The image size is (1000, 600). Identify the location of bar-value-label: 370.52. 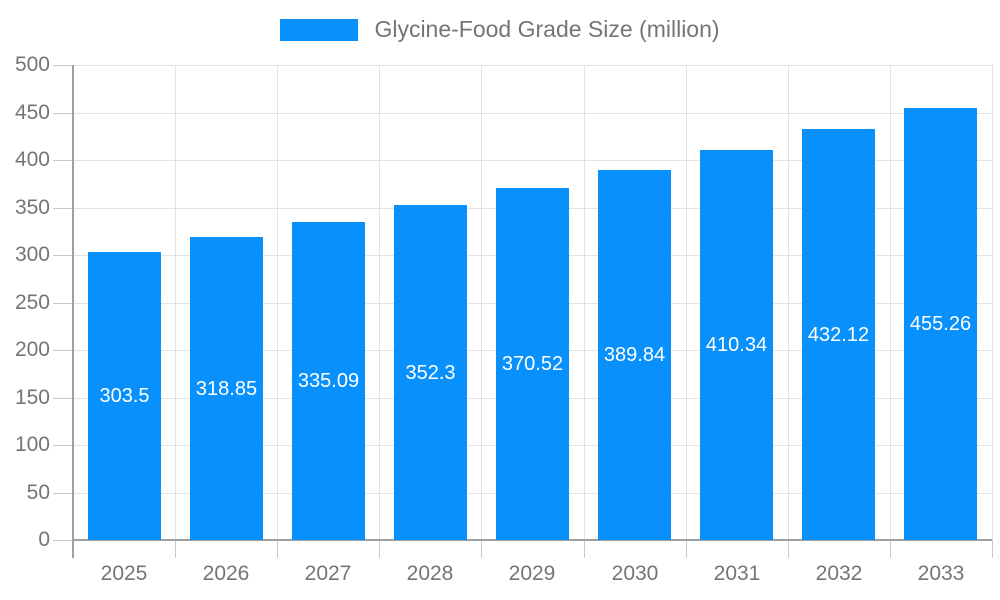
(532, 364).